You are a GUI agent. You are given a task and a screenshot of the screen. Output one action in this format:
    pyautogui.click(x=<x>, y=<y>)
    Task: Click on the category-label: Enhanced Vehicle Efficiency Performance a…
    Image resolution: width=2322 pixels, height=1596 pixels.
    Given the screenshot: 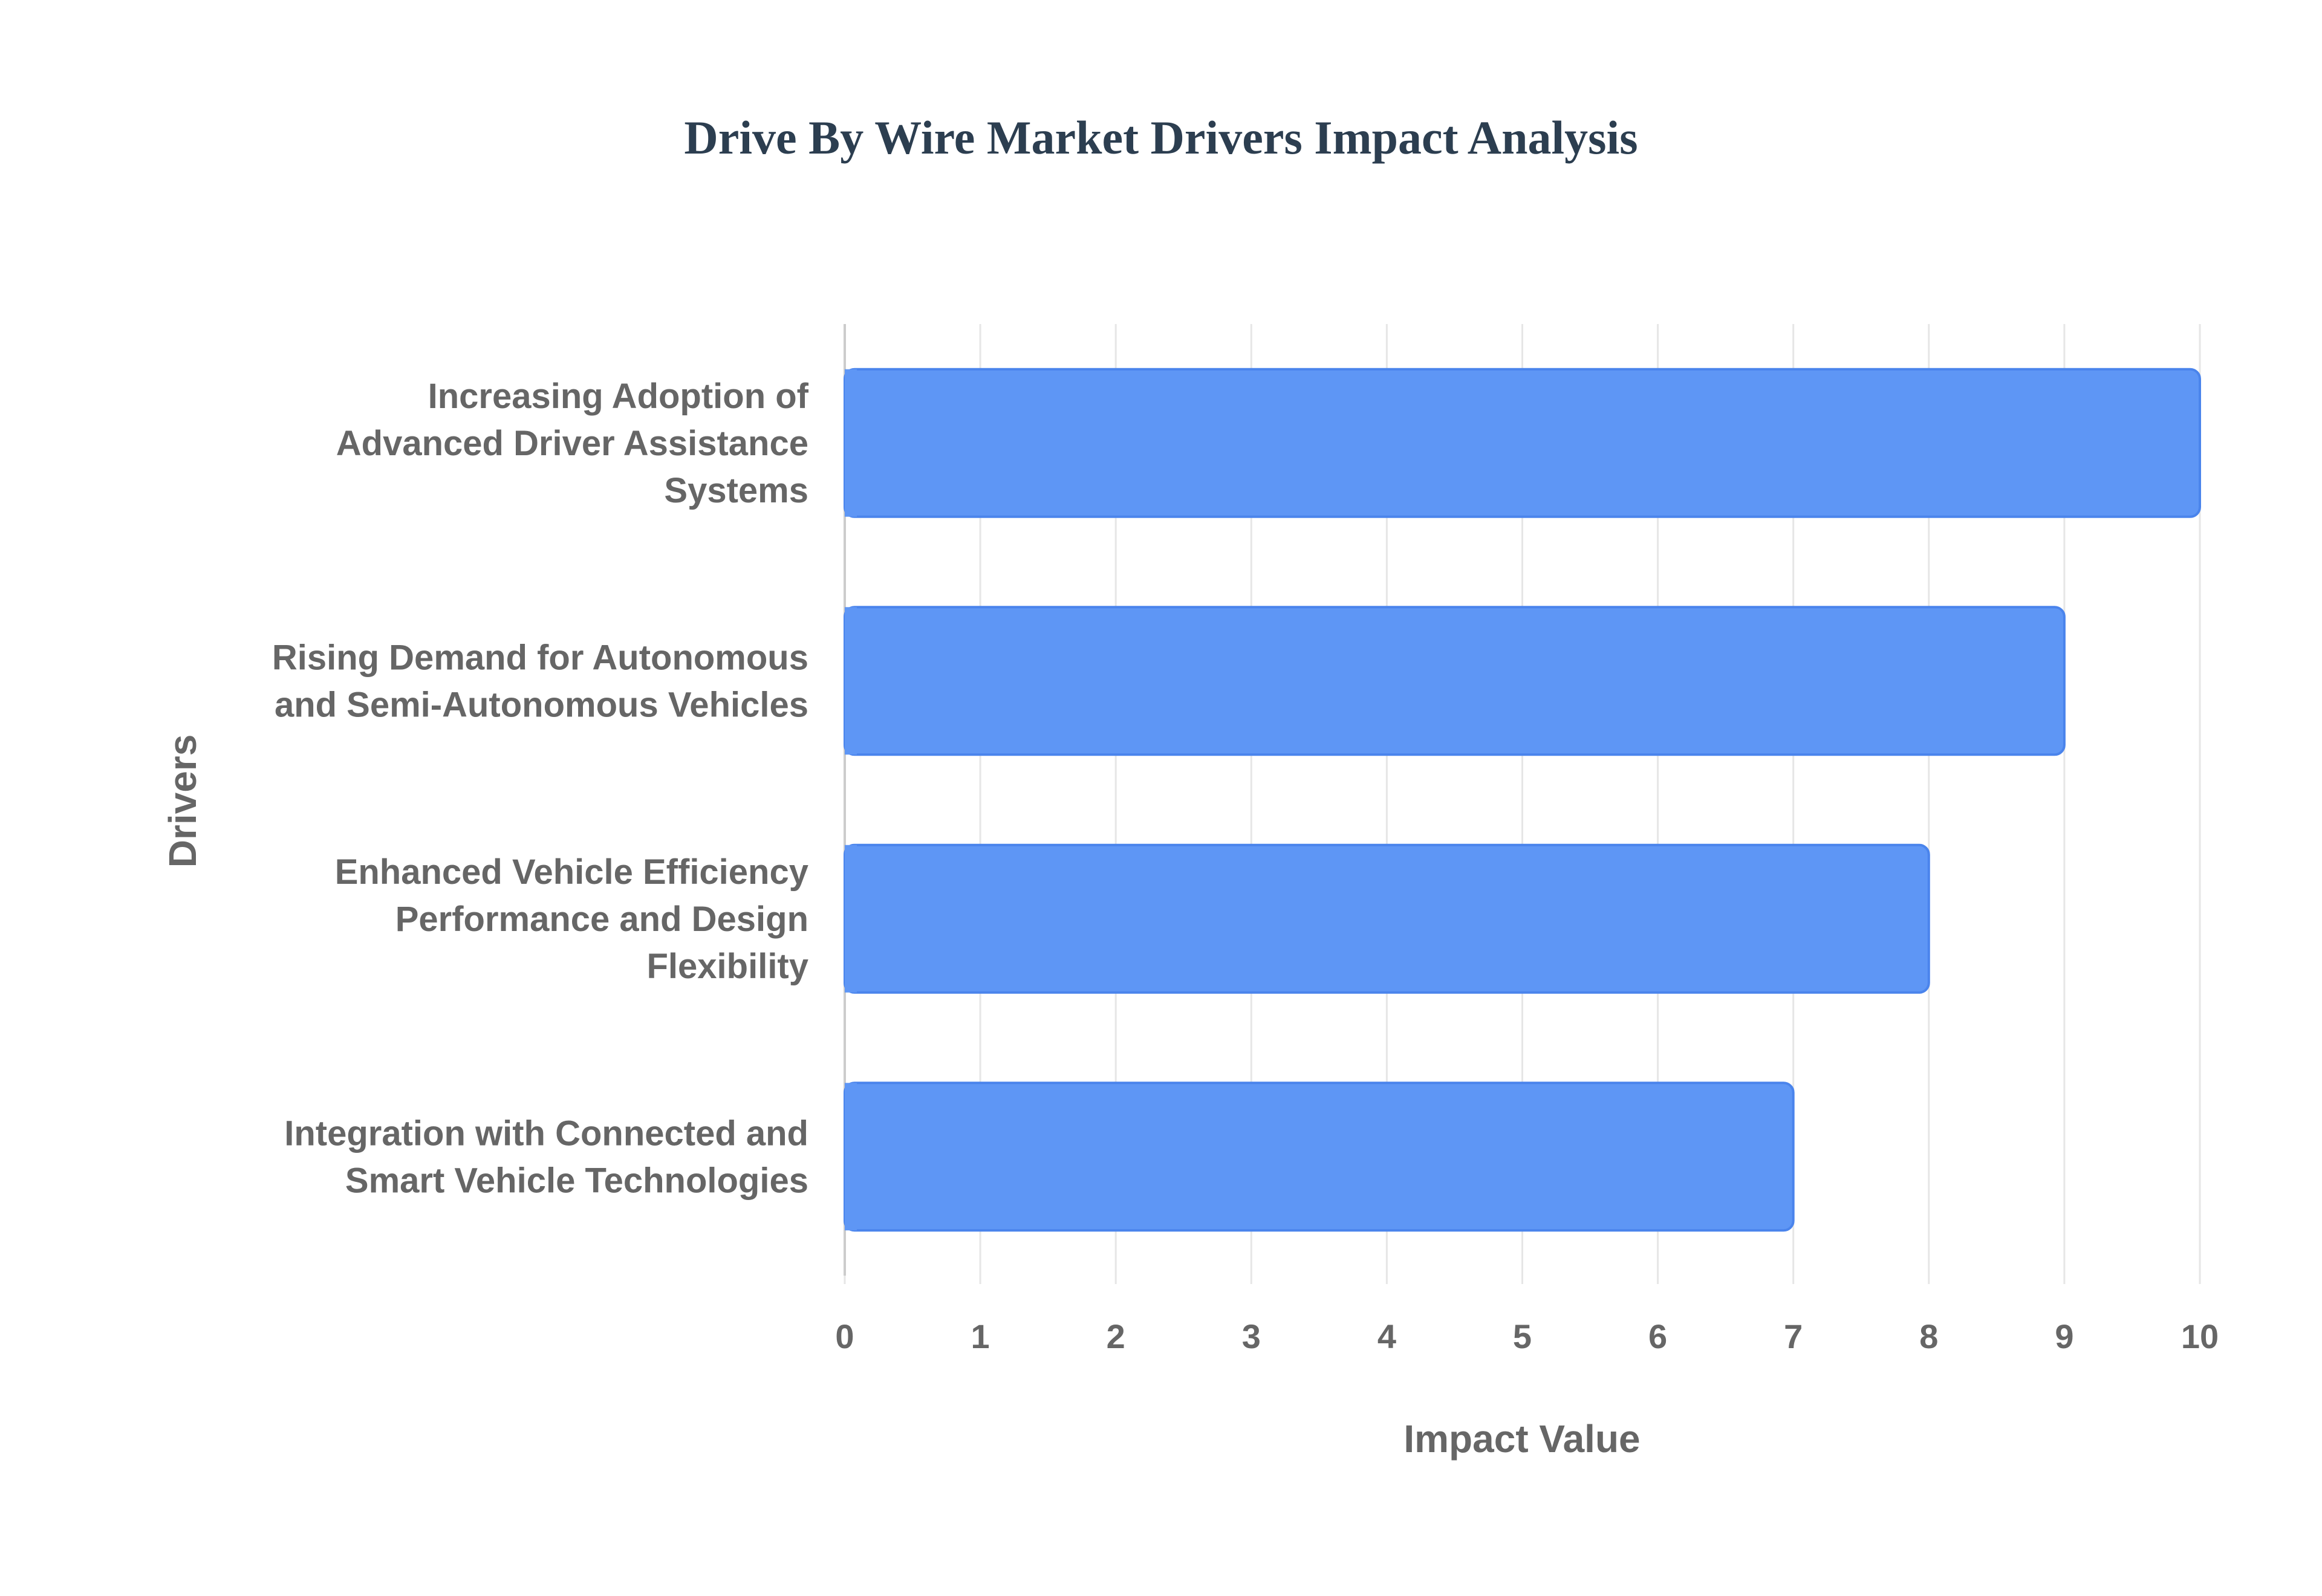 What is the action you would take?
    pyautogui.click(x=571, y=919)
    